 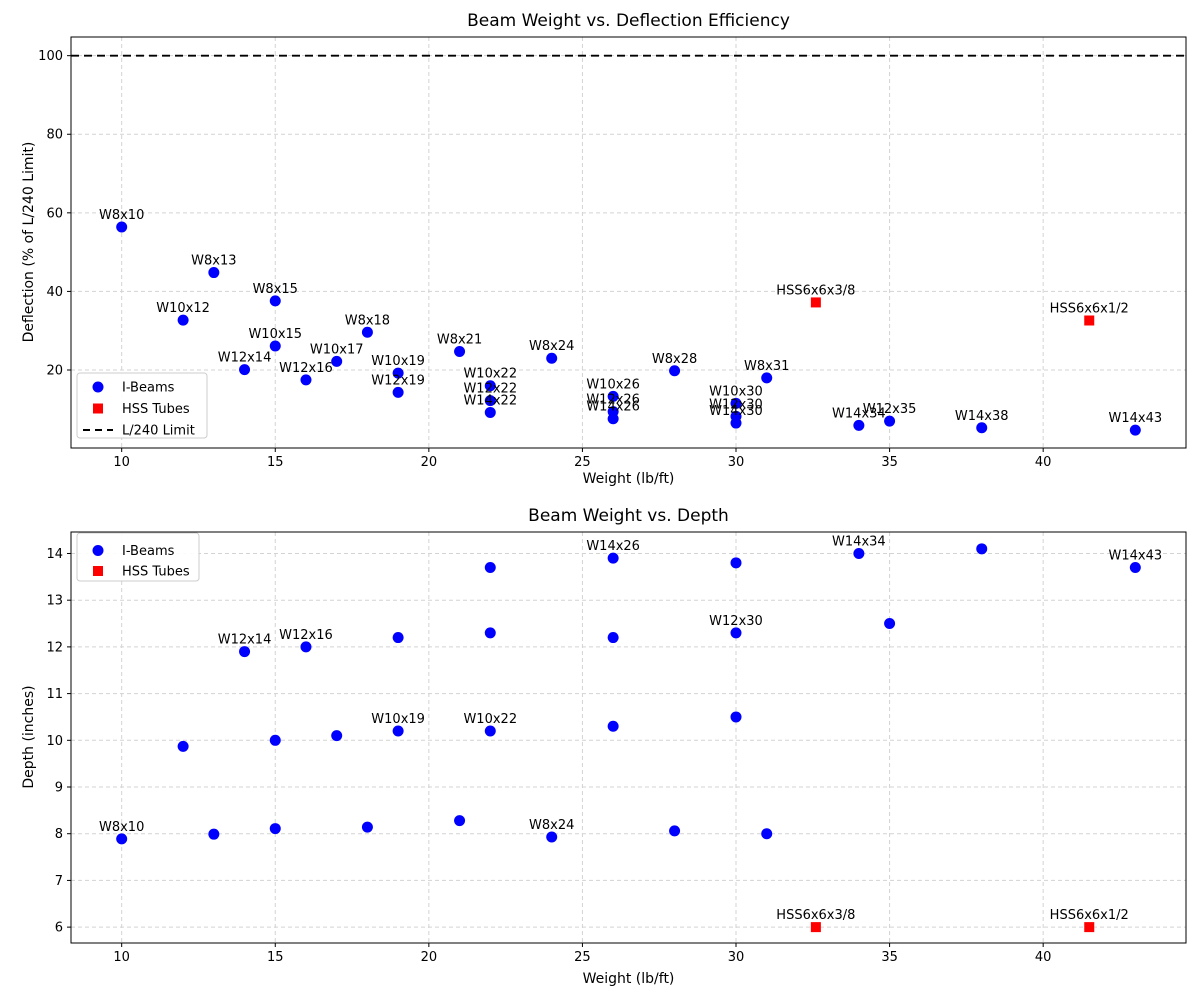 What do you see at coordinates (158, 431) in the screenshot?
I see `legend-label: L/240 Limit` at bounding box center [158, 431].